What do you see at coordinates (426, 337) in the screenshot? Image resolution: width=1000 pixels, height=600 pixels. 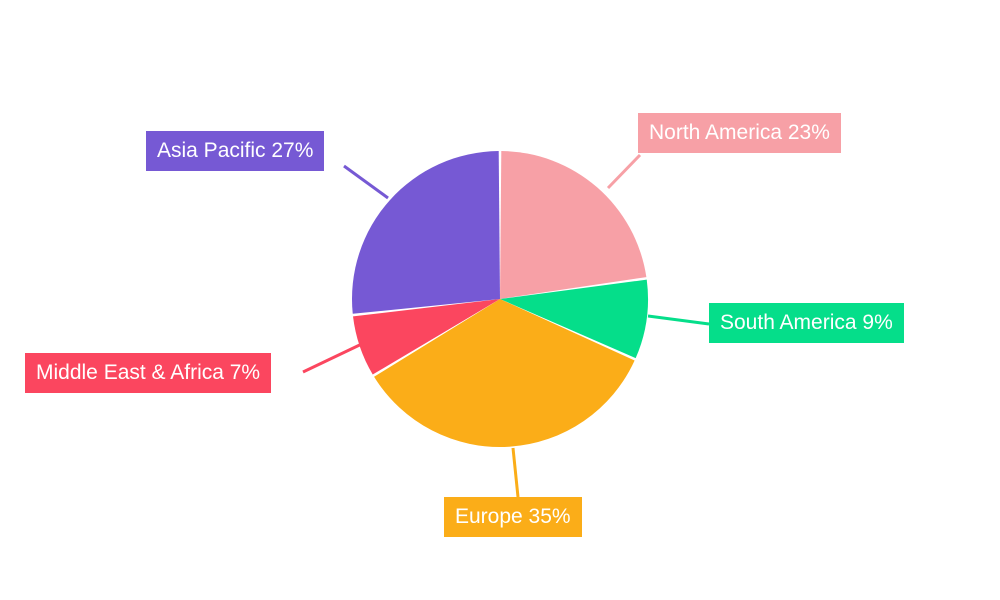 I see `pie-slice-middle-east-africa` at bounding box center [426, 337].